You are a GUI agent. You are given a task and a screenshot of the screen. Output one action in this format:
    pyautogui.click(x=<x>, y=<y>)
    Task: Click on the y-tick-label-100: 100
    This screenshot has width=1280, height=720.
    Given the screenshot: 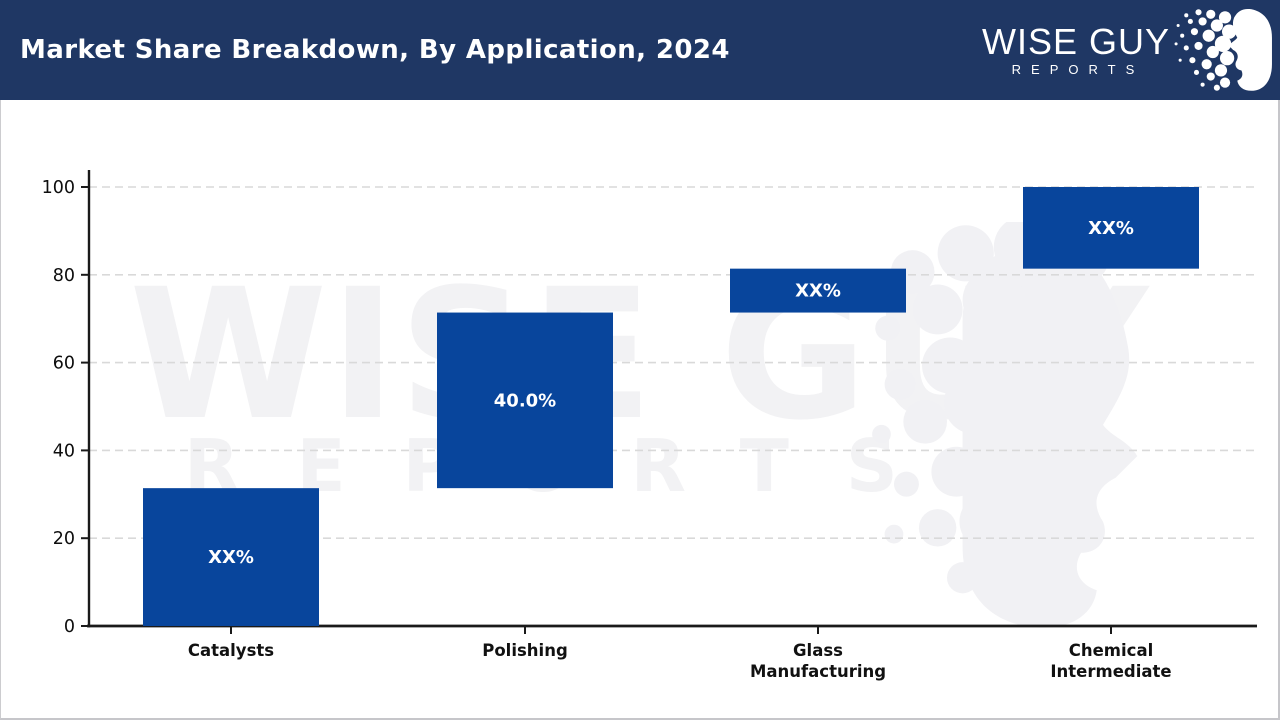 What is the action you would take?
    pyautogui.click(x=58, y=188)
    